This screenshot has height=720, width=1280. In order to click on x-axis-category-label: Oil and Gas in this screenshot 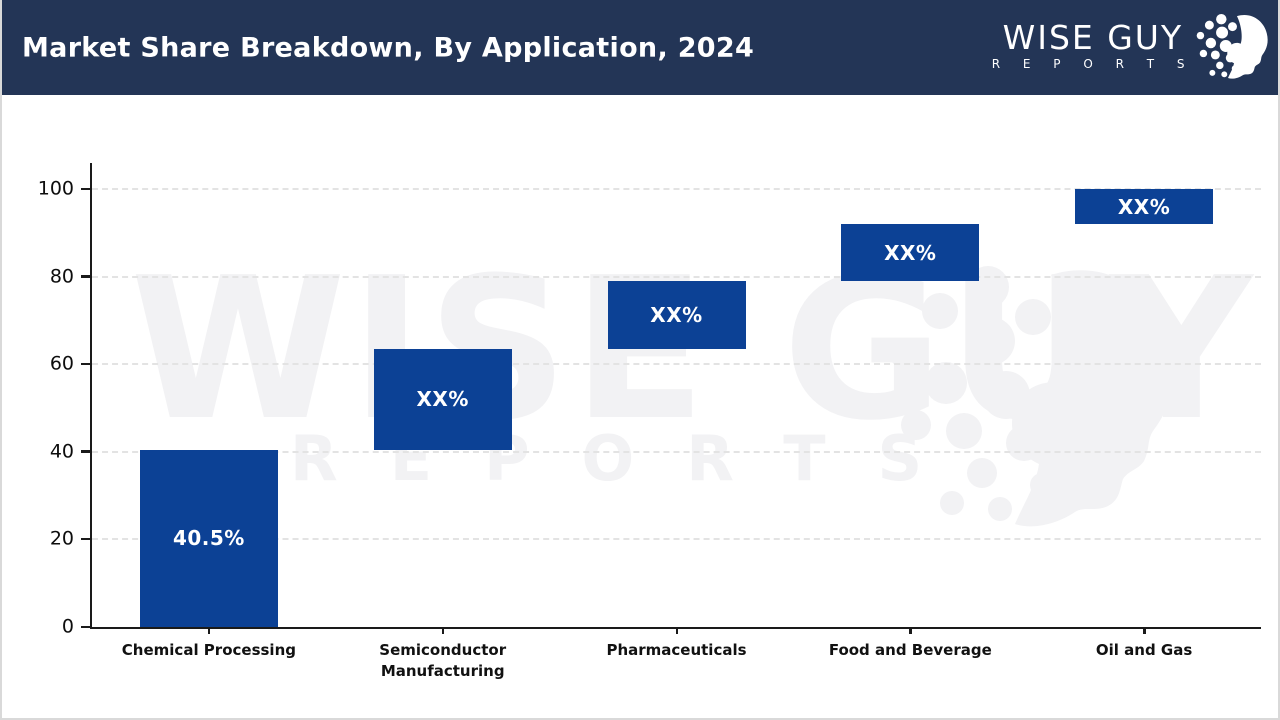, I will do `click(1144, 650)`.